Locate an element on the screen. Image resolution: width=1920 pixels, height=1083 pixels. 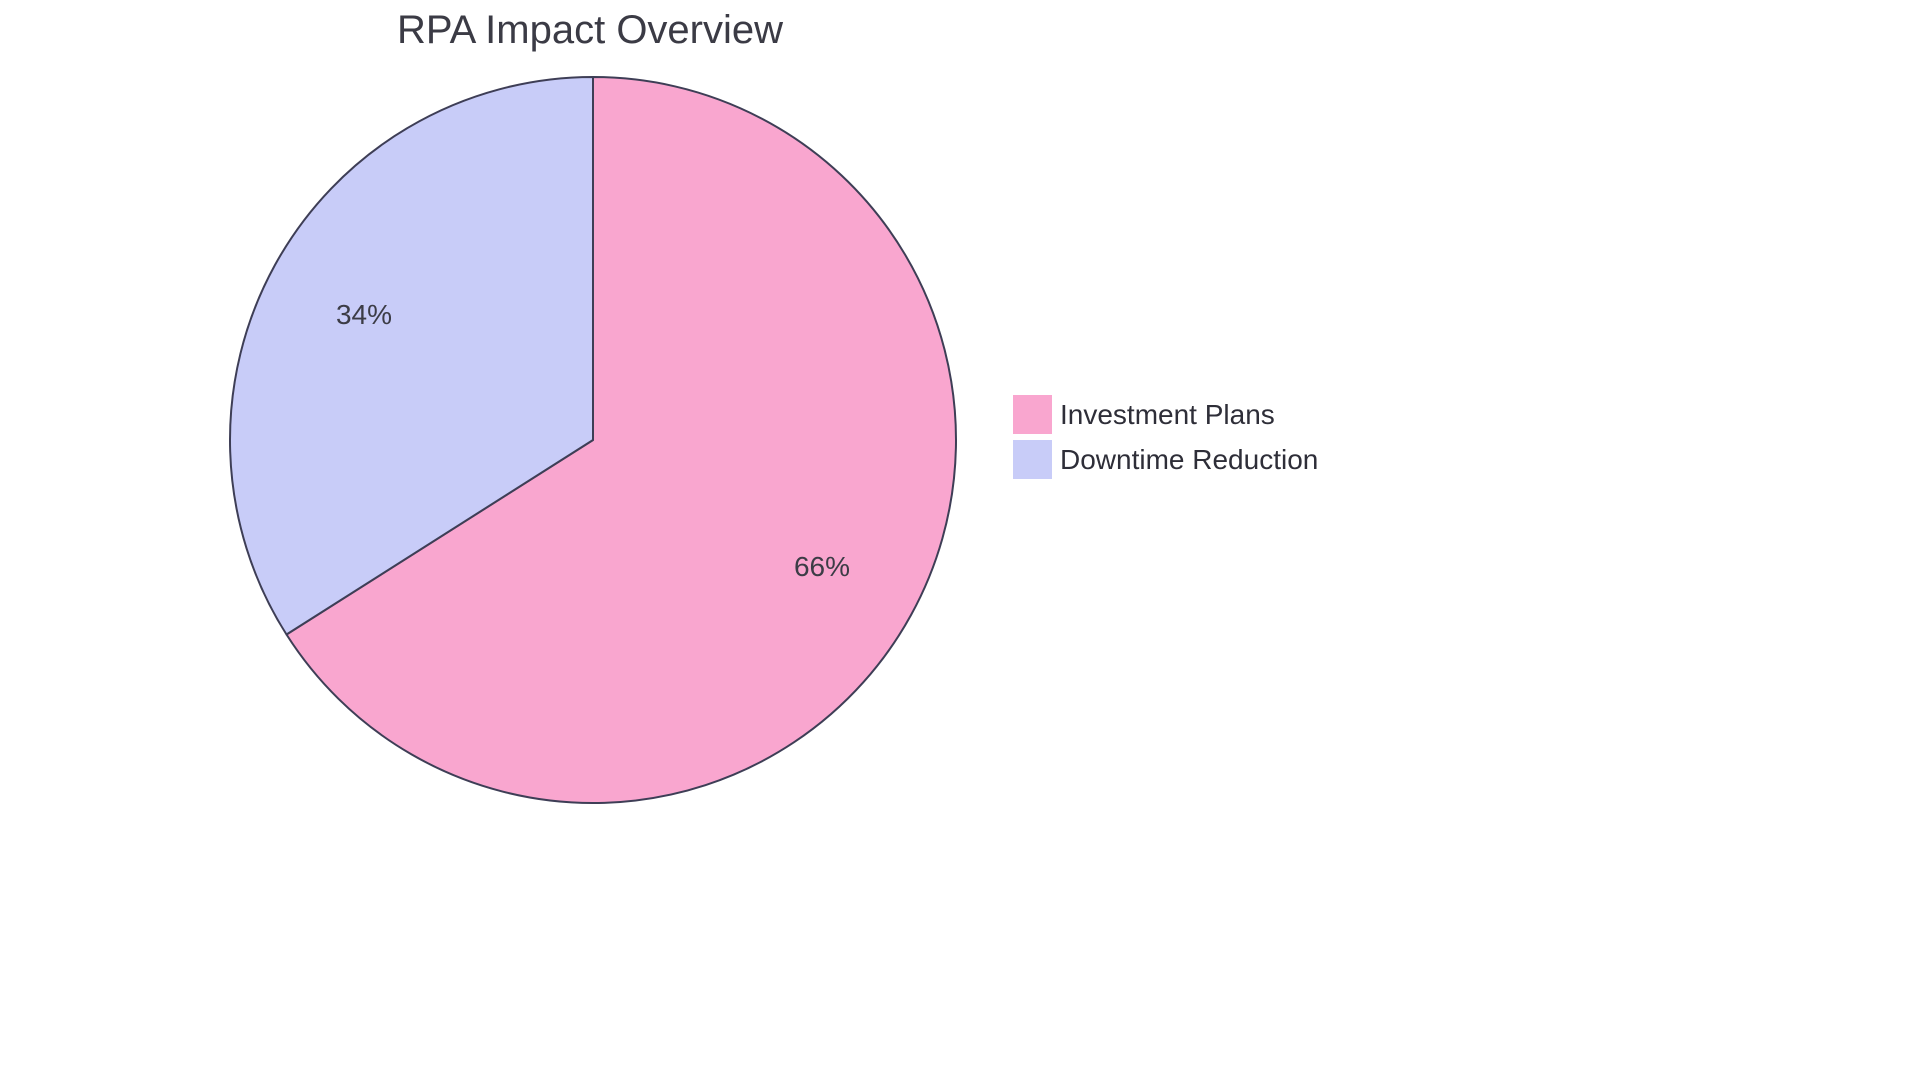
slice-label-1: 34% is located at coordinates (364, 314).